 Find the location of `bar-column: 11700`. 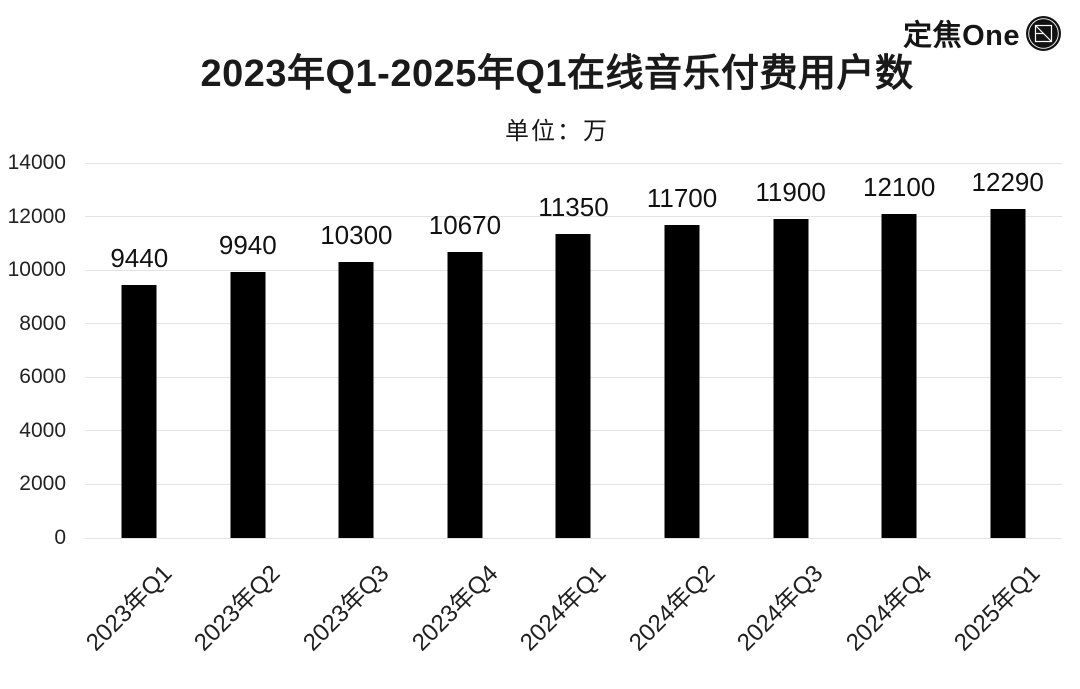

bar-column: 11700 is located at coordinates (682, 350).